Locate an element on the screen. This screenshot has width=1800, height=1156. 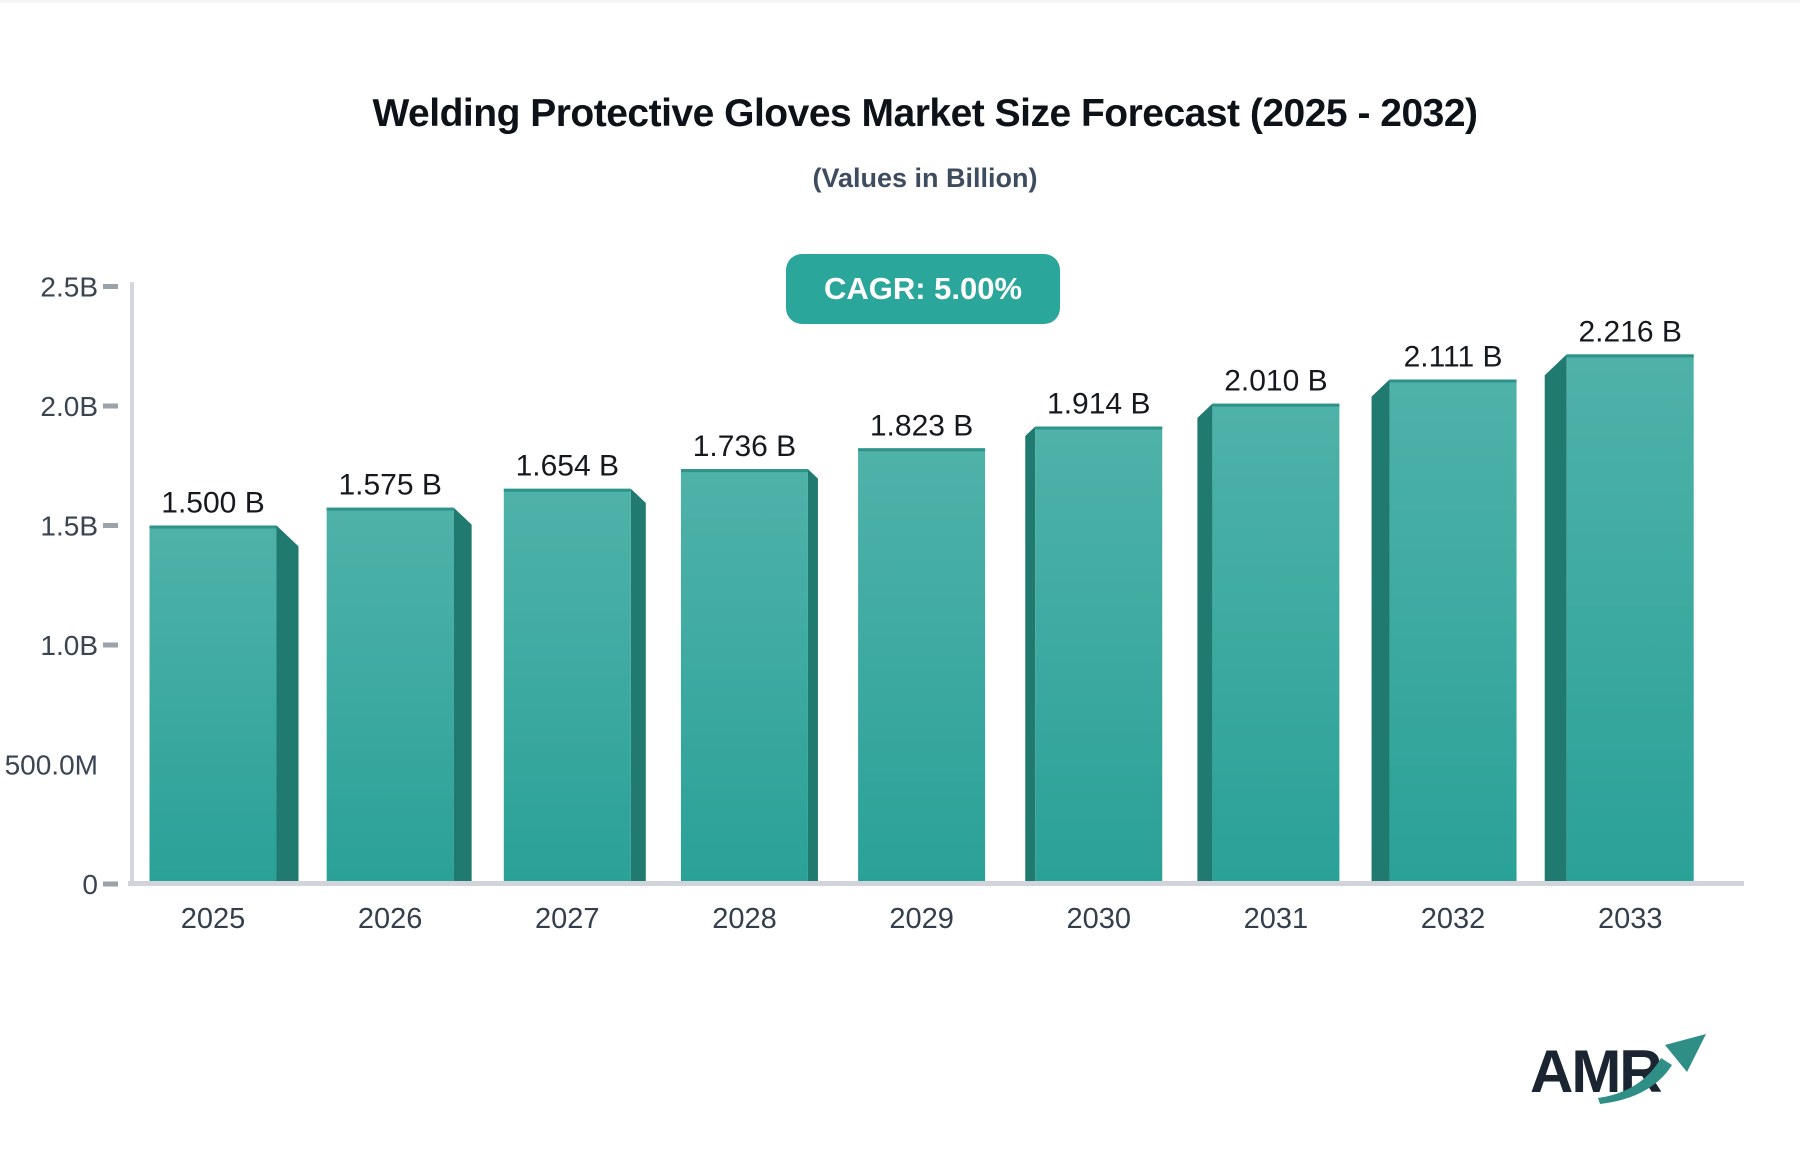
y-tick-label: 500.0M is located at coordinates (51, 765).